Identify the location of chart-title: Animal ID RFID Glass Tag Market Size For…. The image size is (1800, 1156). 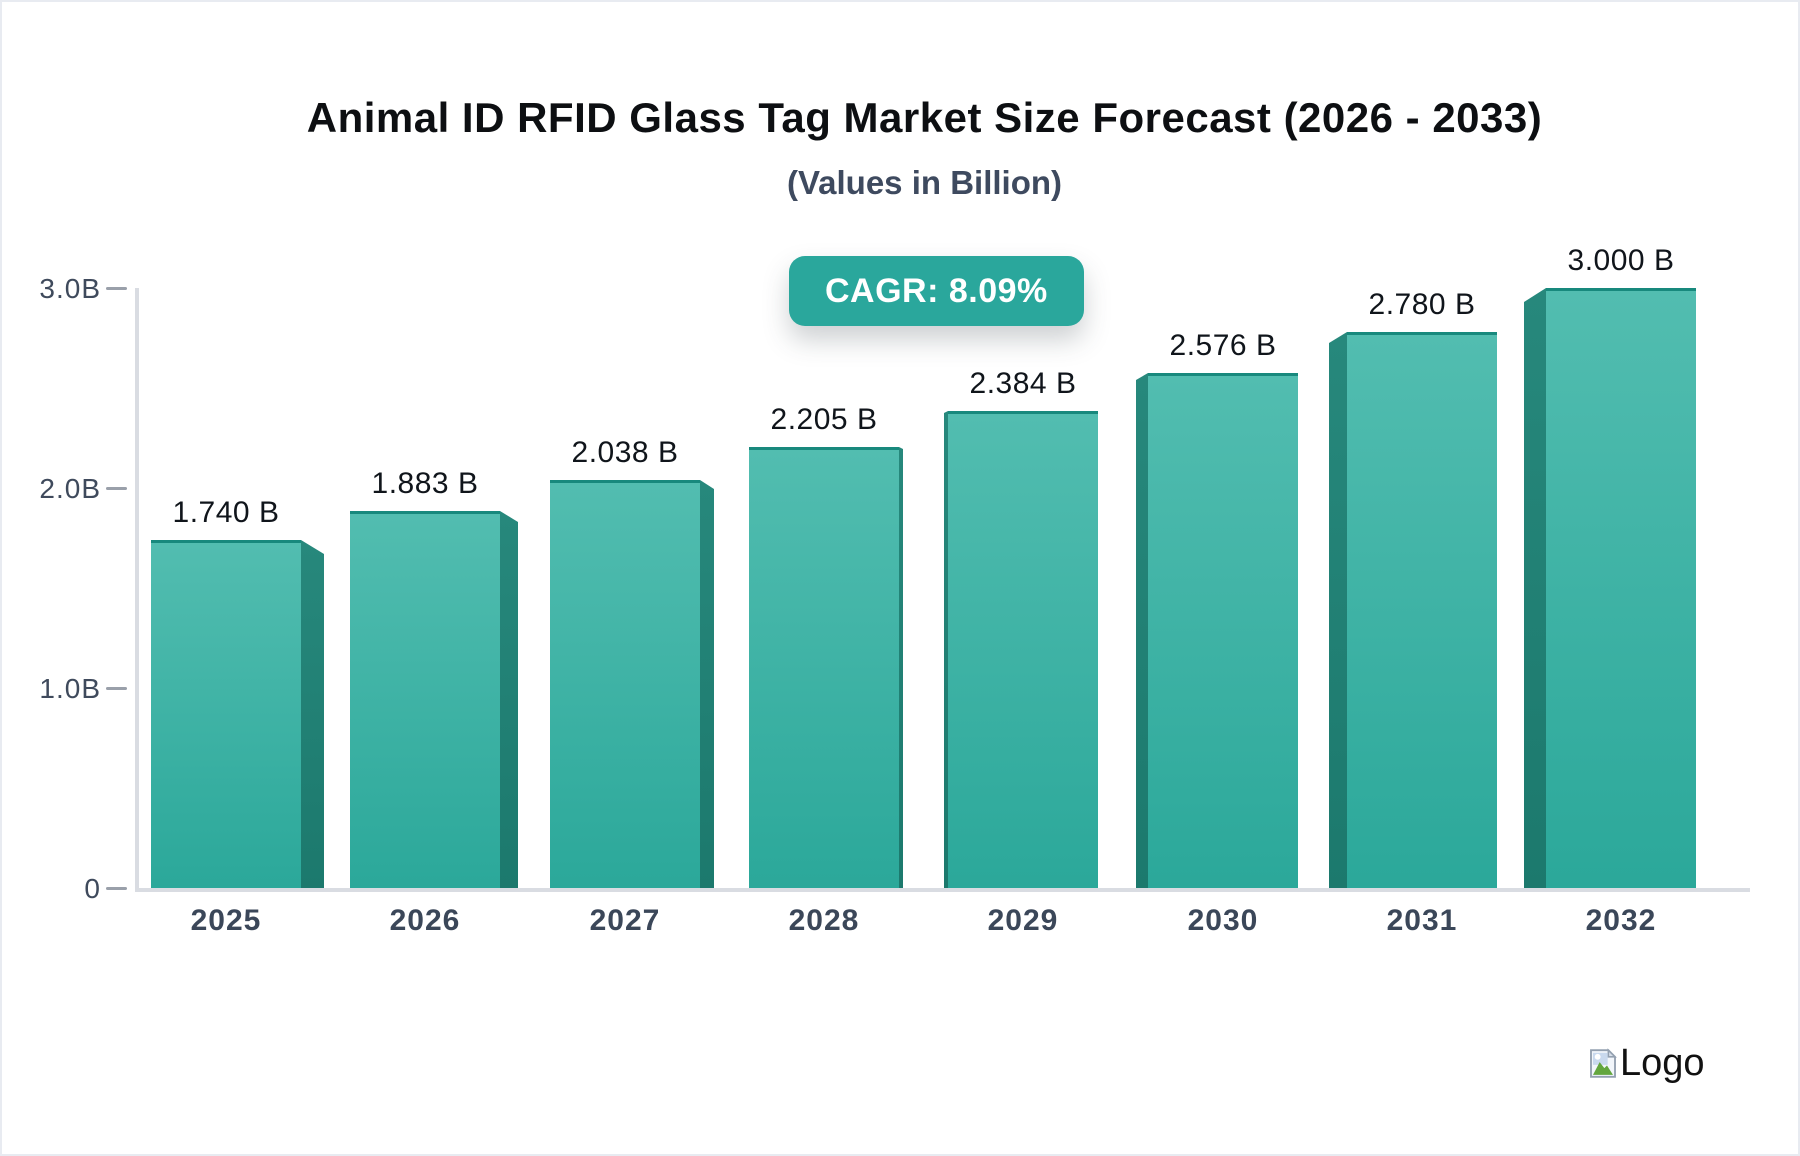
(924, 117).